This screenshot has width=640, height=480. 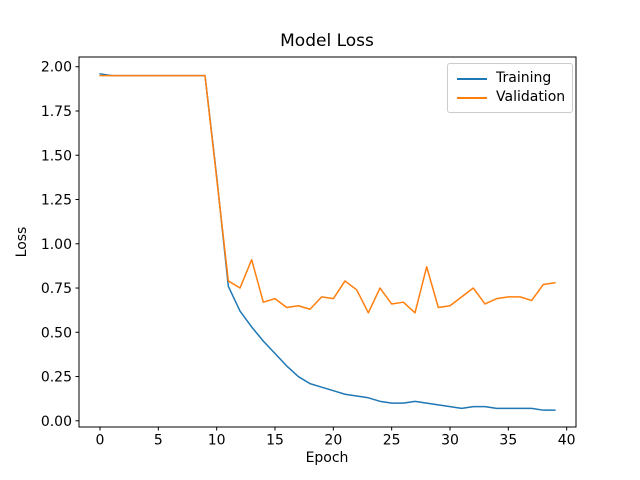 I want to click on chart-title: Model Loss, so click(x=327, y=41).